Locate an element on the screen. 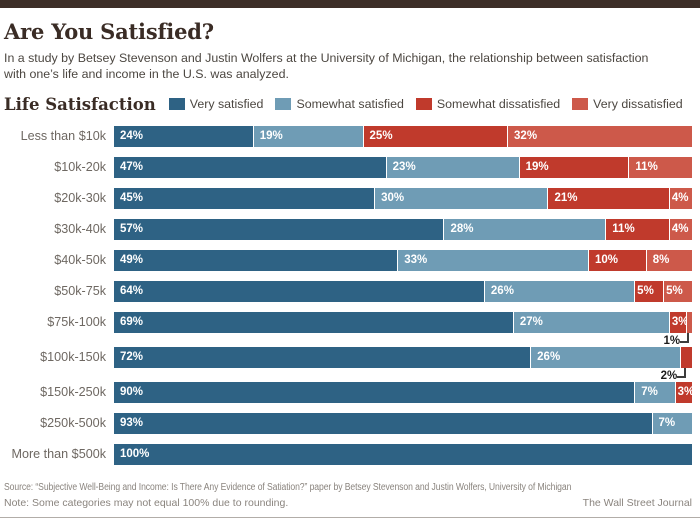 The width and height of the screenshot is (700, 522). chart-row: $30k-40k 57% 28% 11% 4% is located at coordinates (350, 229).